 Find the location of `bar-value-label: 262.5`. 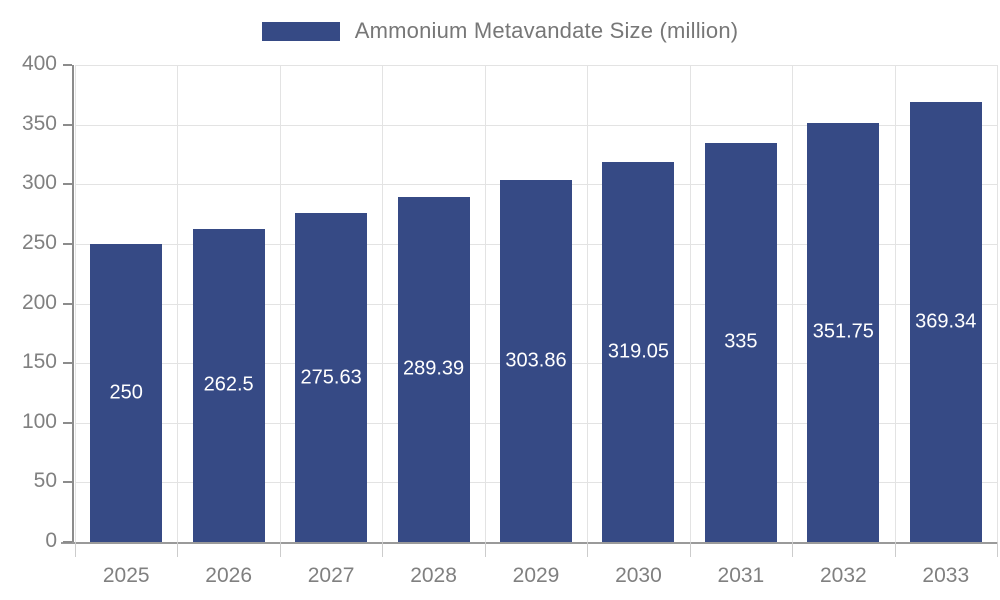

bar-value-label: 262.5 is located at coordinates (228, 384).